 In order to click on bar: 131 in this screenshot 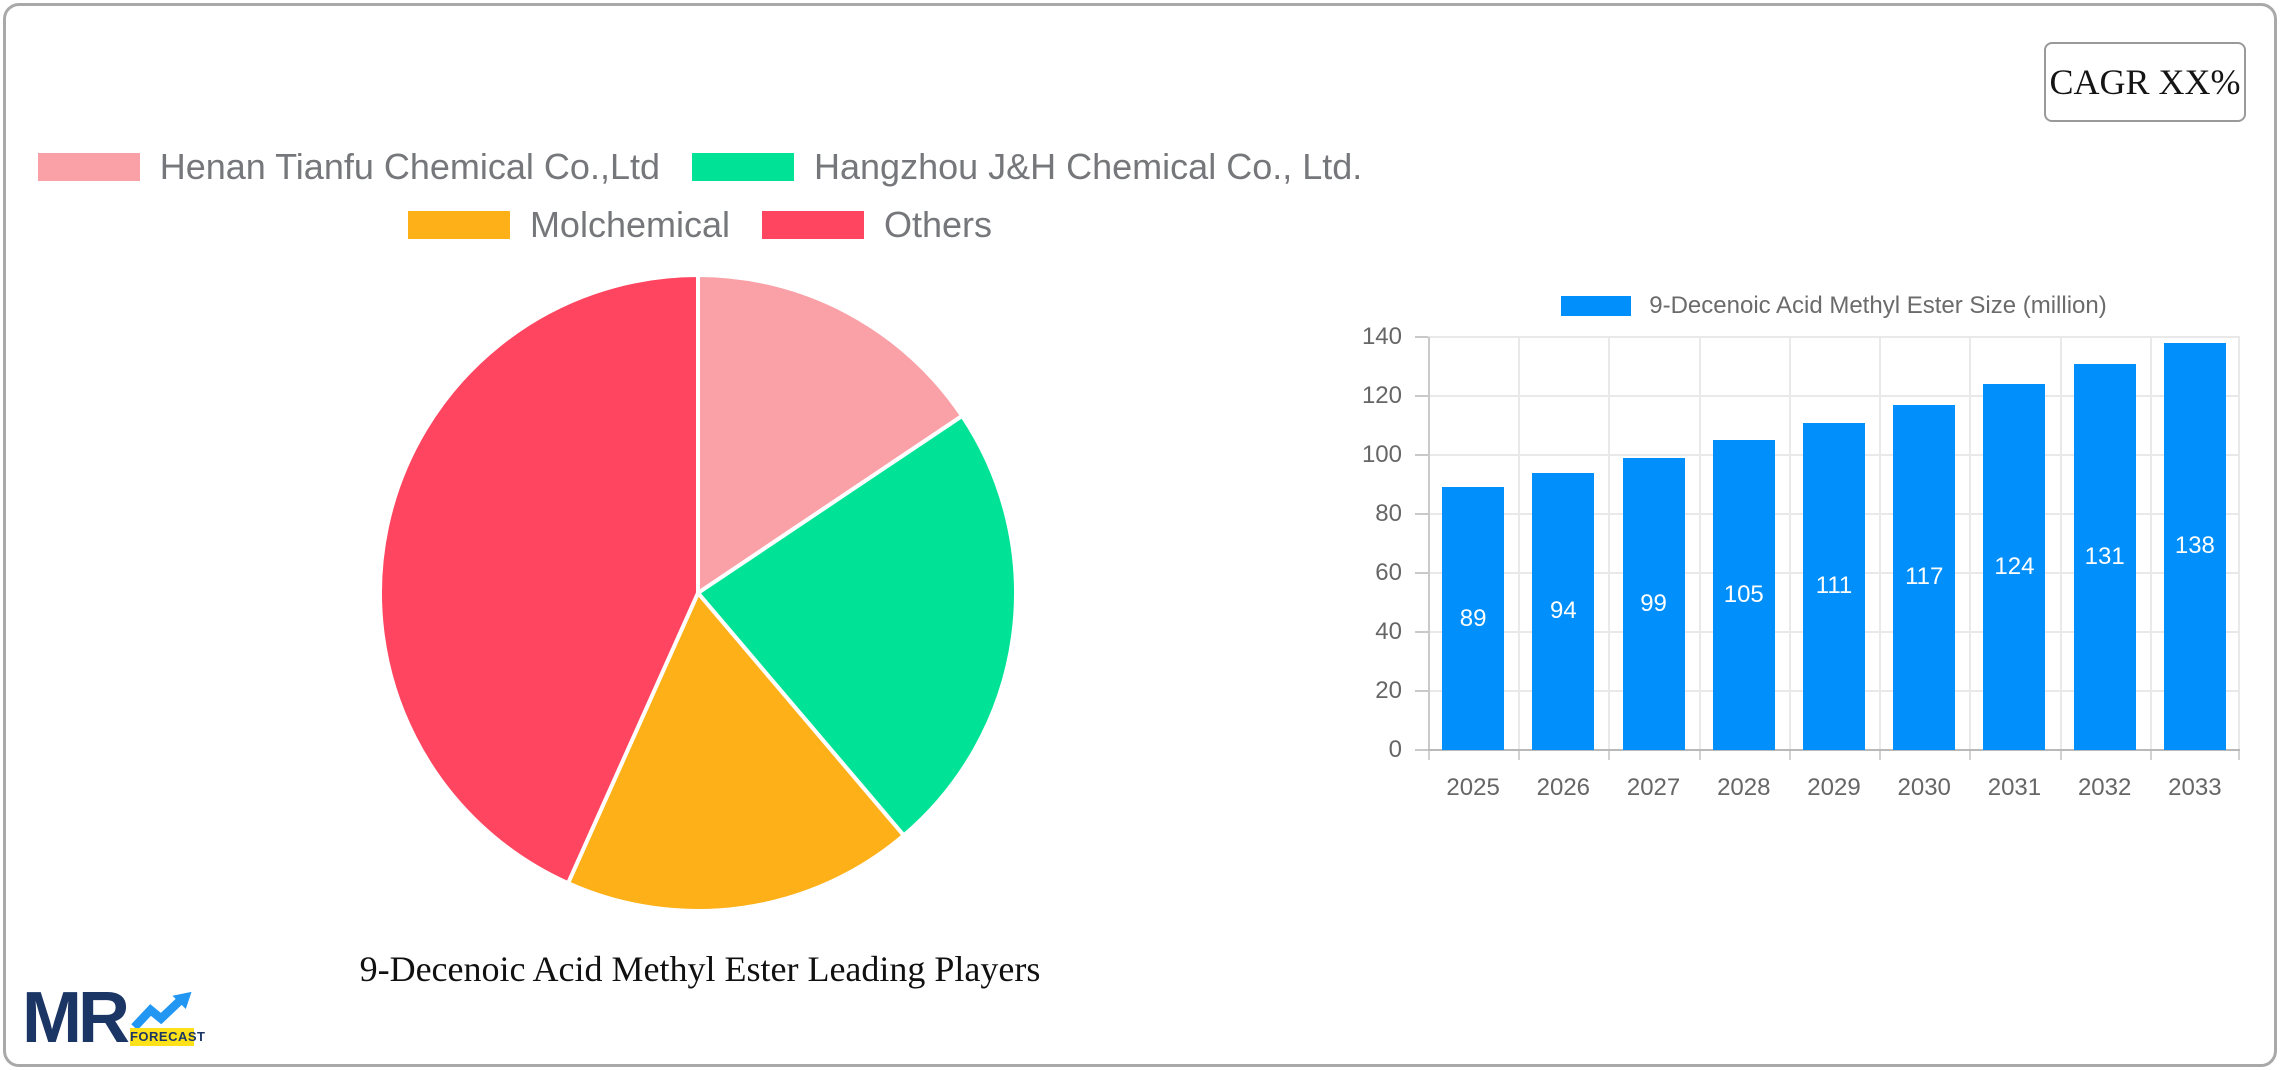, I will do `click(2104, 556)`.